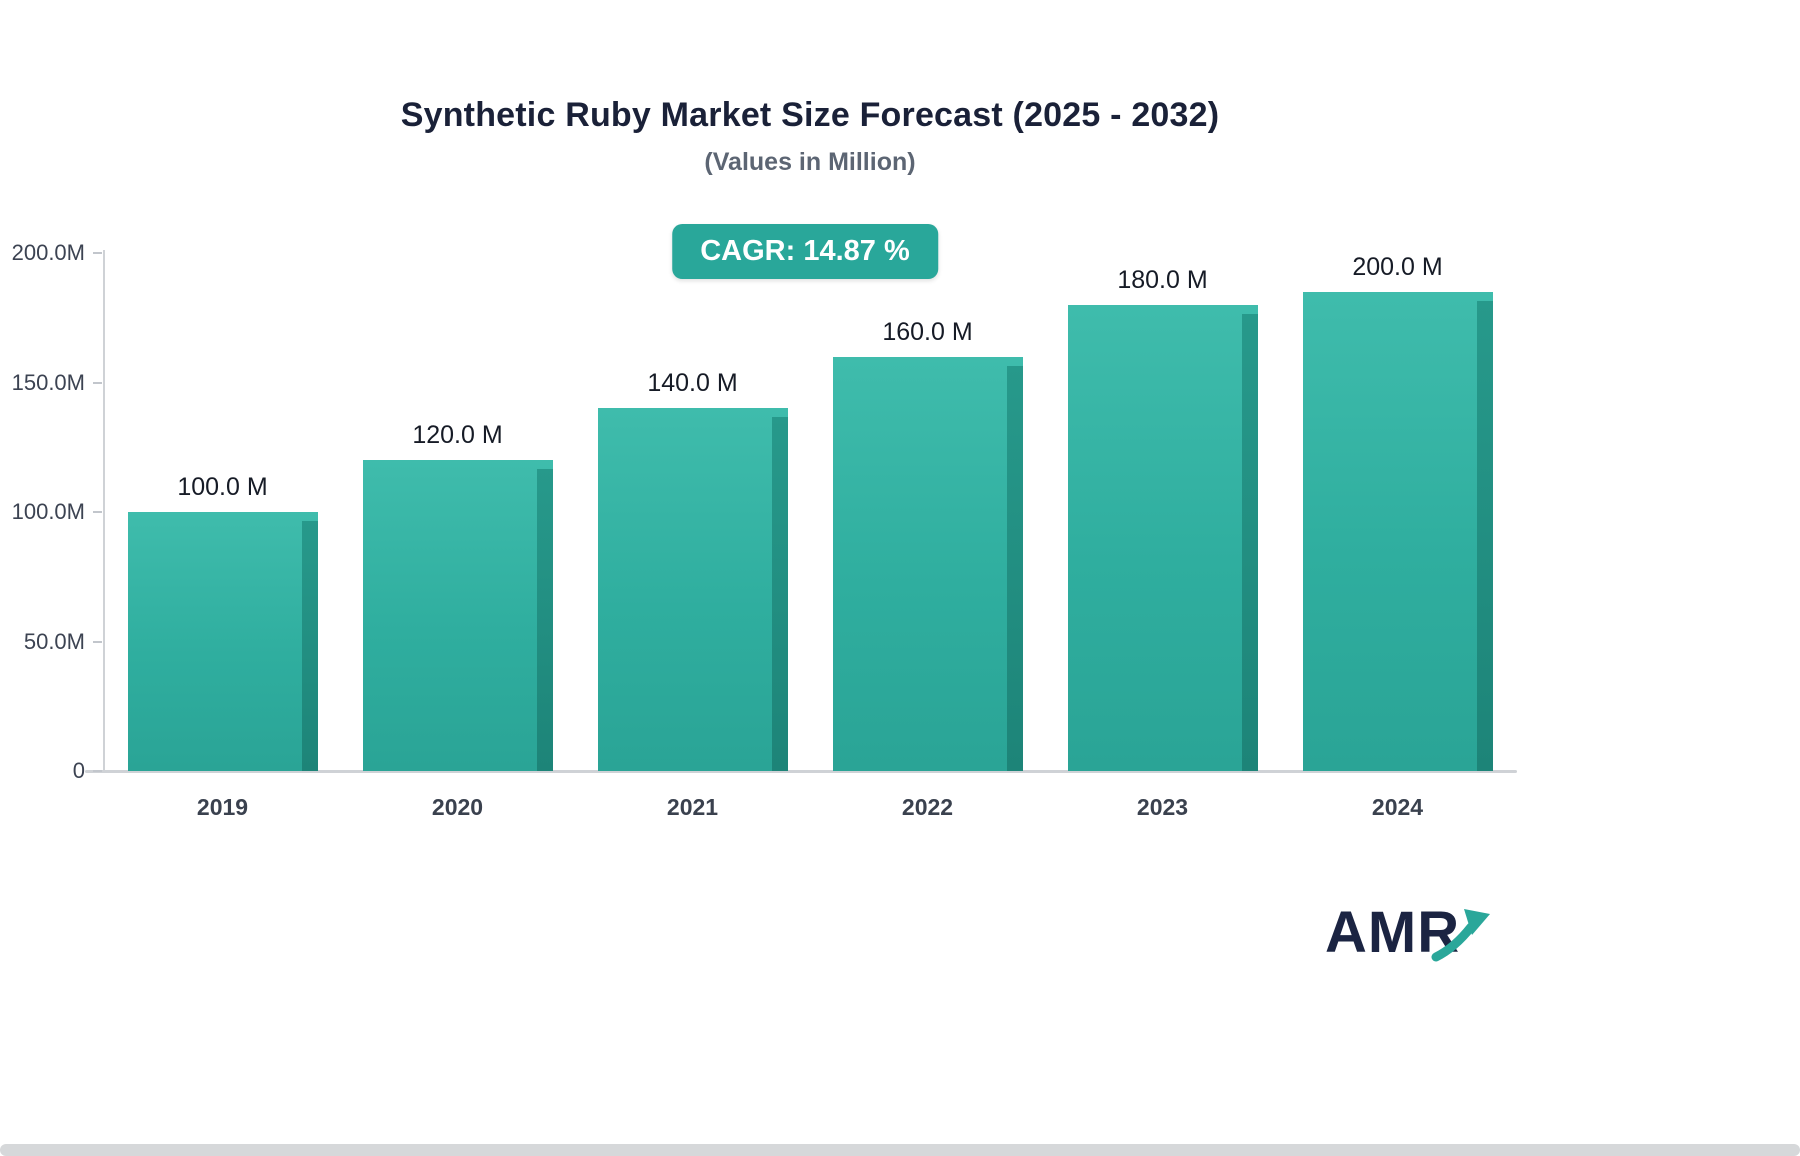 This screenshot has height=1156, width=1800. What do you see at coordinates (692, 383) in the screenshot?
I see `bar-value-label: 140.0 M` at bounding box center [692, 383].